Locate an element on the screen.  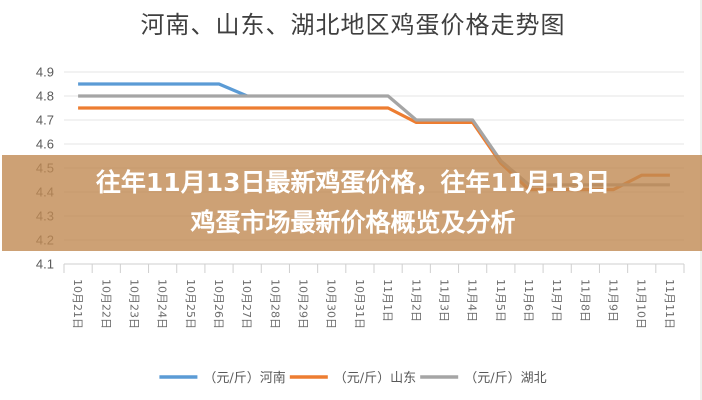
y-axis-tick-label: 4.1 is located at coordinates (45, 264).